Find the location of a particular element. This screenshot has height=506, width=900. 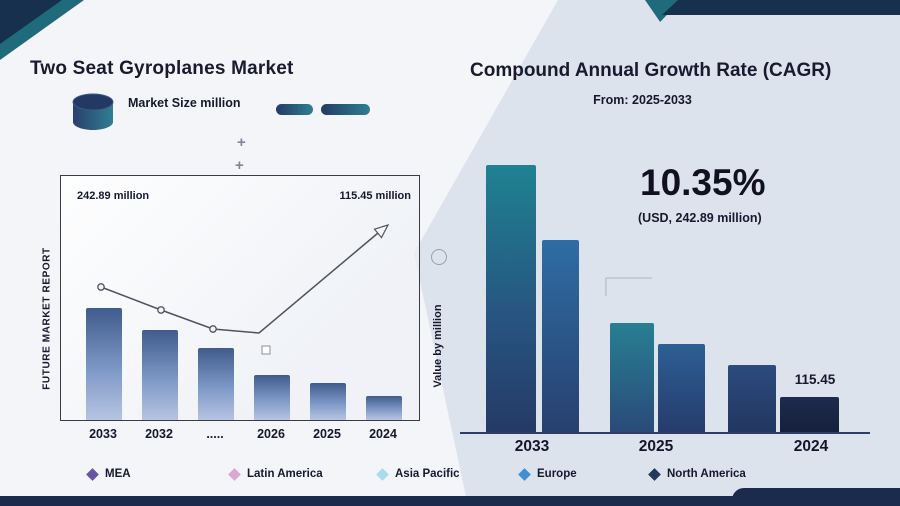

left-y-axis-label: FUTURE MARKET REPORT is located at coordinates (47, 318).